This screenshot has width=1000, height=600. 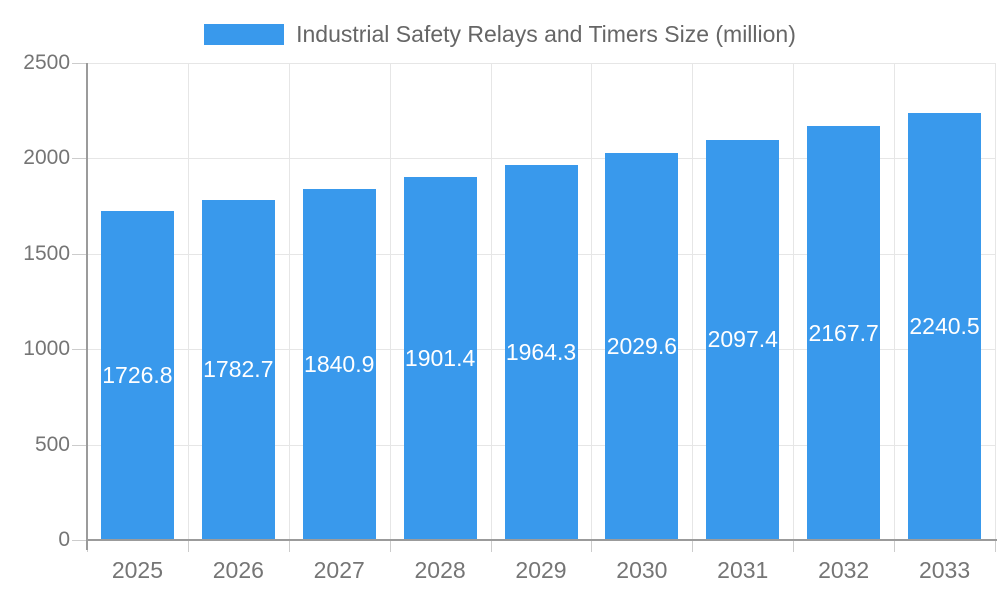 What do you see at coordinates (79, 158) in the screenshot?
I see `y-tick-2000` at bounding box center [79, 158].